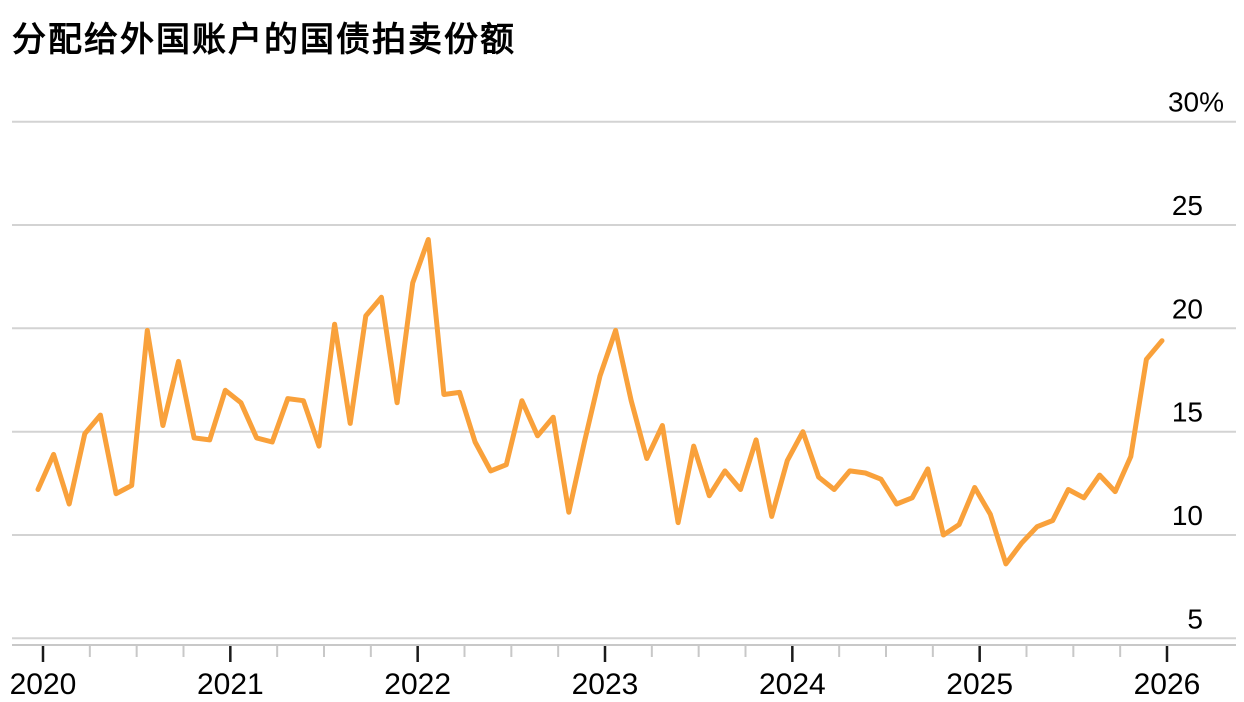 This screenshot has width=1244, height=702. What do you see at coordinates (264, 40) in the screenshot?
I see `chart-title: 分配给外国账户的国债拍卖份额` at bounding box center [264, 40].